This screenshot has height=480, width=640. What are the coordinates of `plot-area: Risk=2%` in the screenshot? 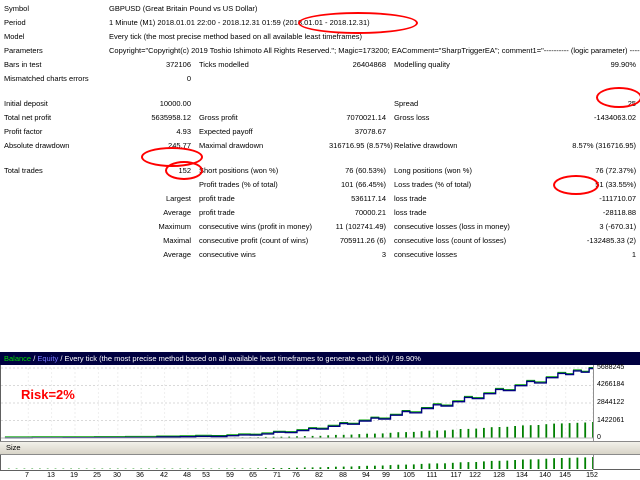 It's located at (296, 403).